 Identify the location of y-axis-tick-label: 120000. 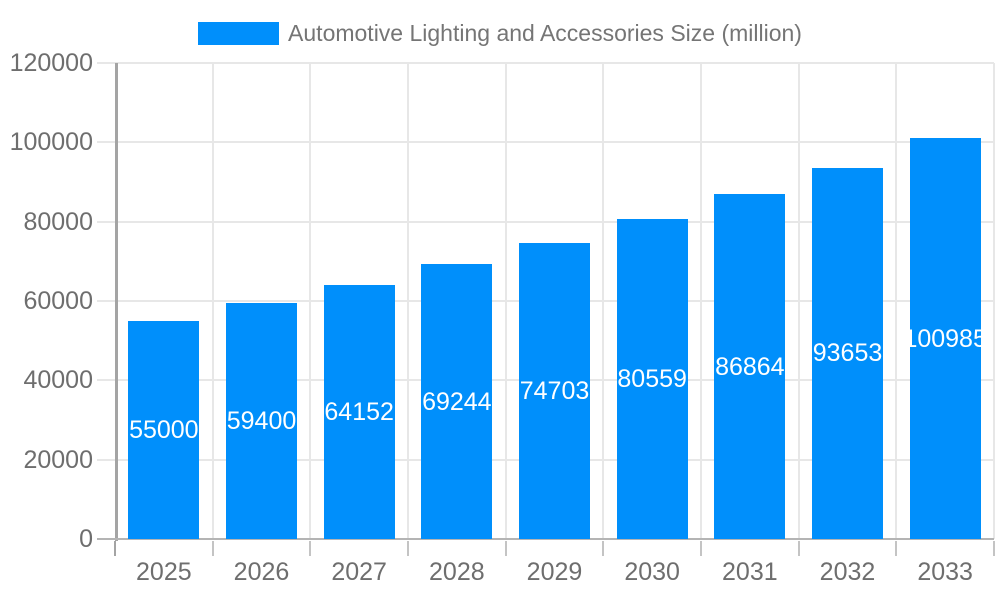
(51, 63).